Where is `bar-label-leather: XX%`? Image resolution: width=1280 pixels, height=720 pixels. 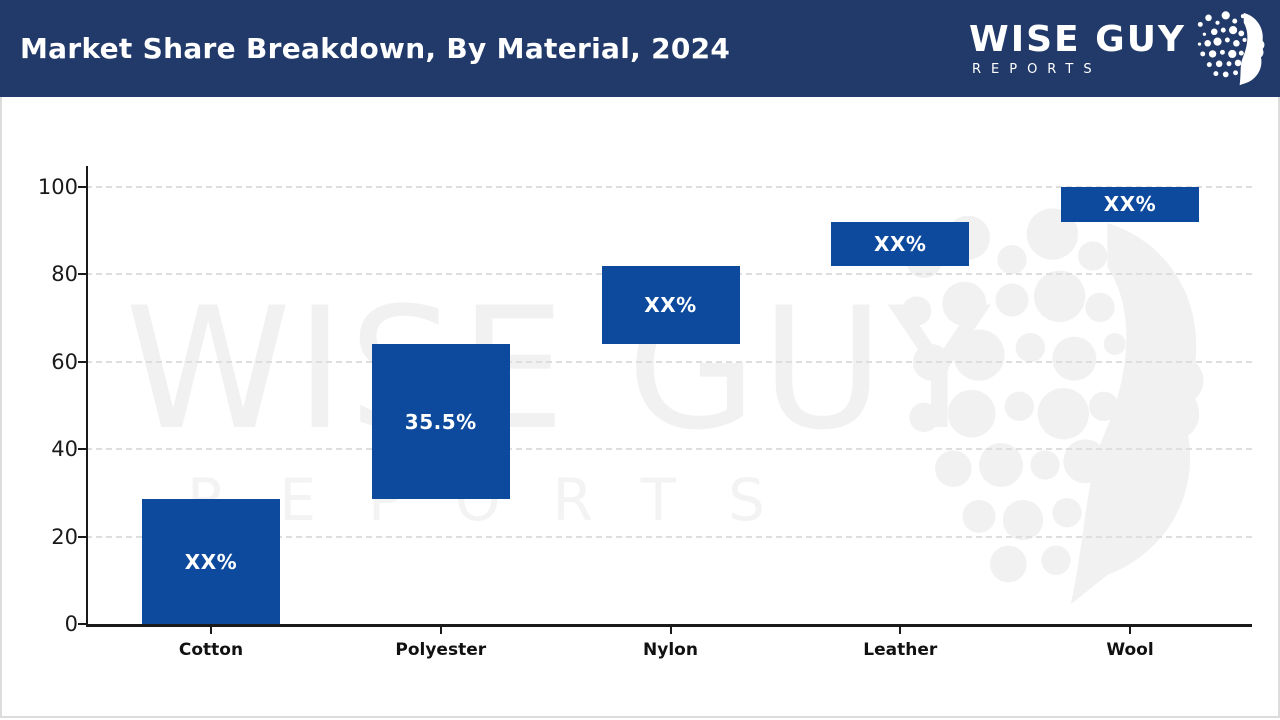
bar-label-leather: XX% is located at coordinates (900, 243).